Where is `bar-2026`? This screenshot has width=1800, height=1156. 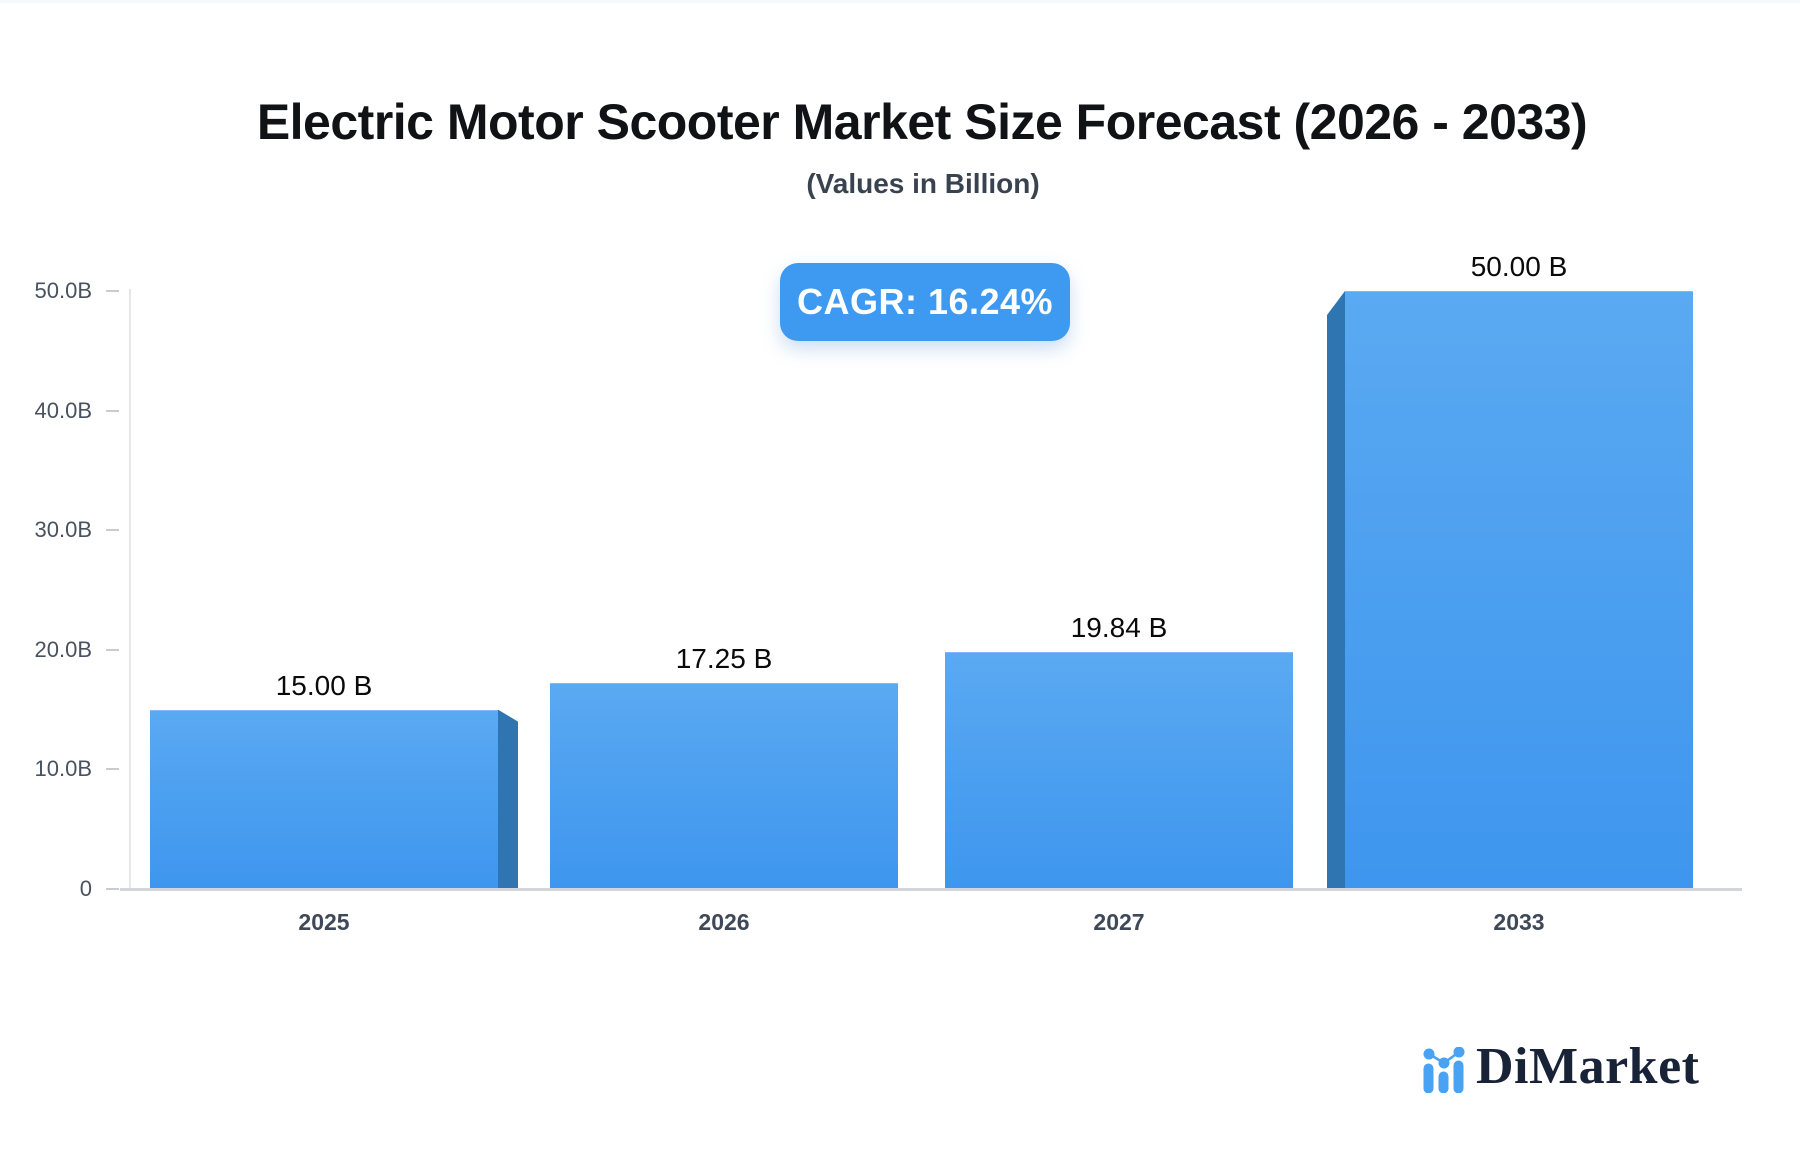
bar-2026 is located at coordinates (724, 785).